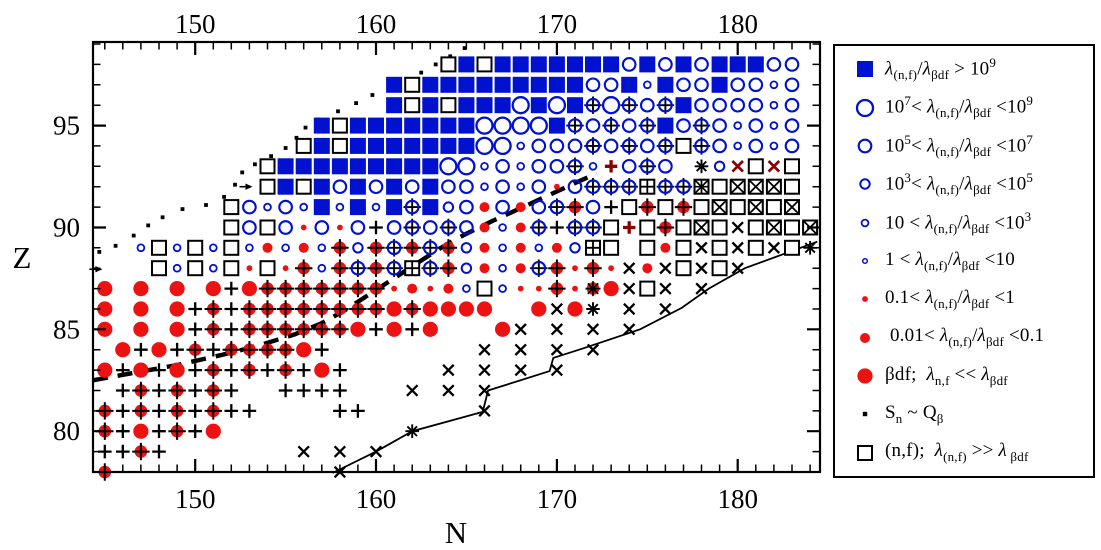 The height and width of the screenshot is (550, 1101). Describe the element at coordinates (969, 376) in the screenshot. I see `legend-item: βdf; λn,f << λβdf` at that location.